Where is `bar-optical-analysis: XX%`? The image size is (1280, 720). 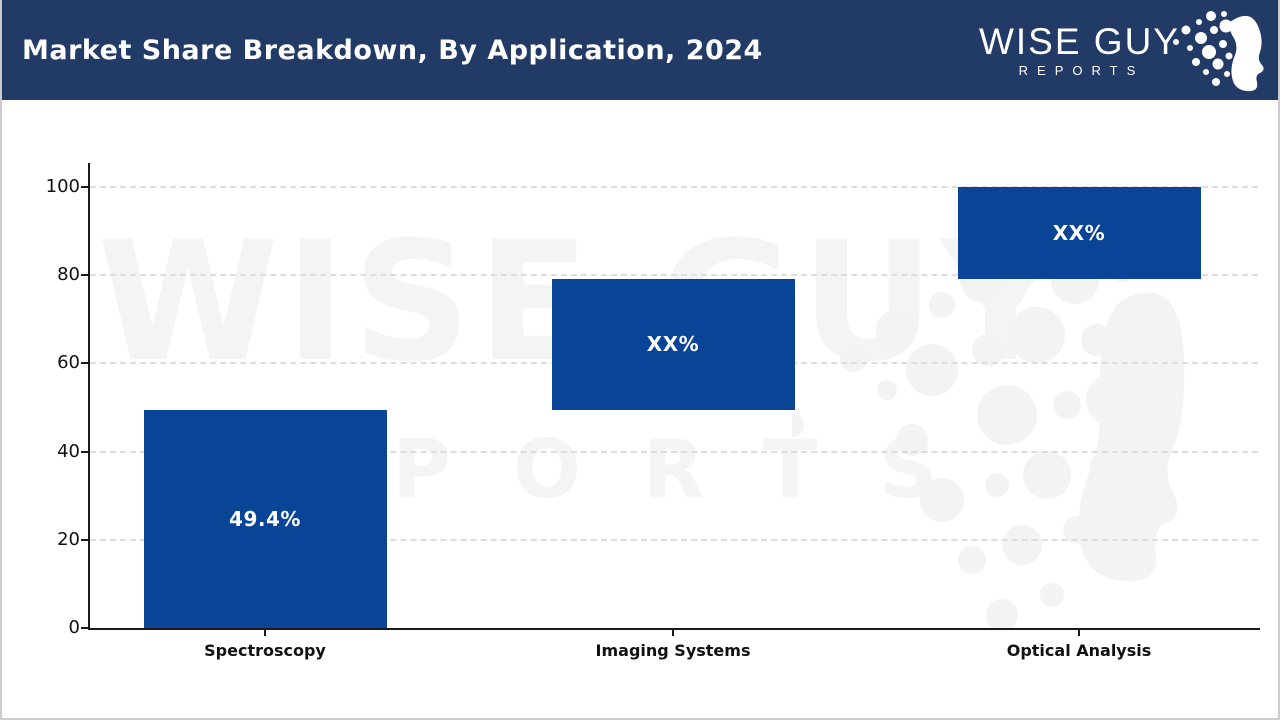
bar-optical-analysis: XX% is located at coordinates (1079, 233).